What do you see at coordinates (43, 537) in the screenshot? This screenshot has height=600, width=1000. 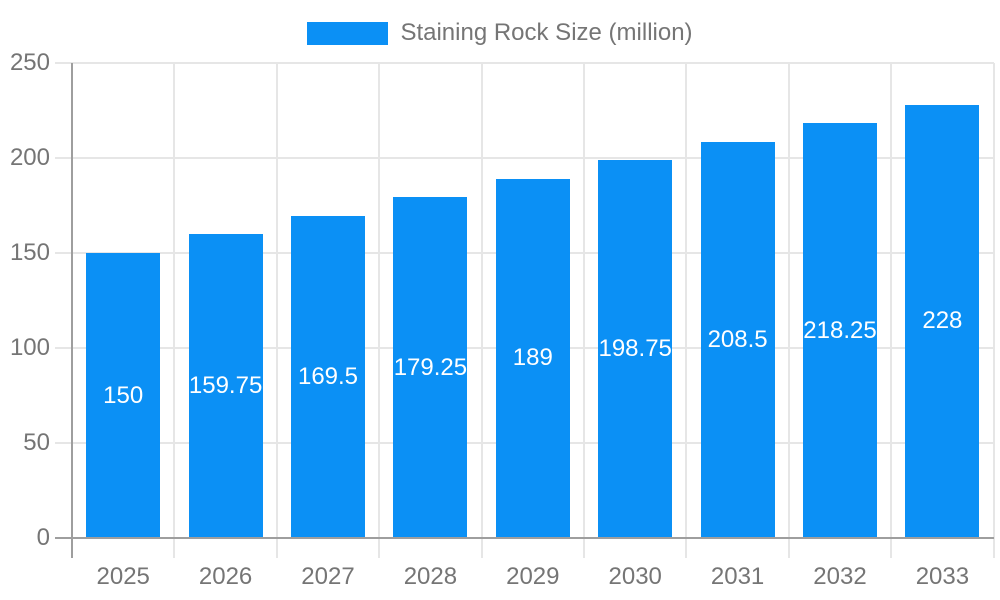 I see `y-axis-label: 0` at bounding box center [43, 537].